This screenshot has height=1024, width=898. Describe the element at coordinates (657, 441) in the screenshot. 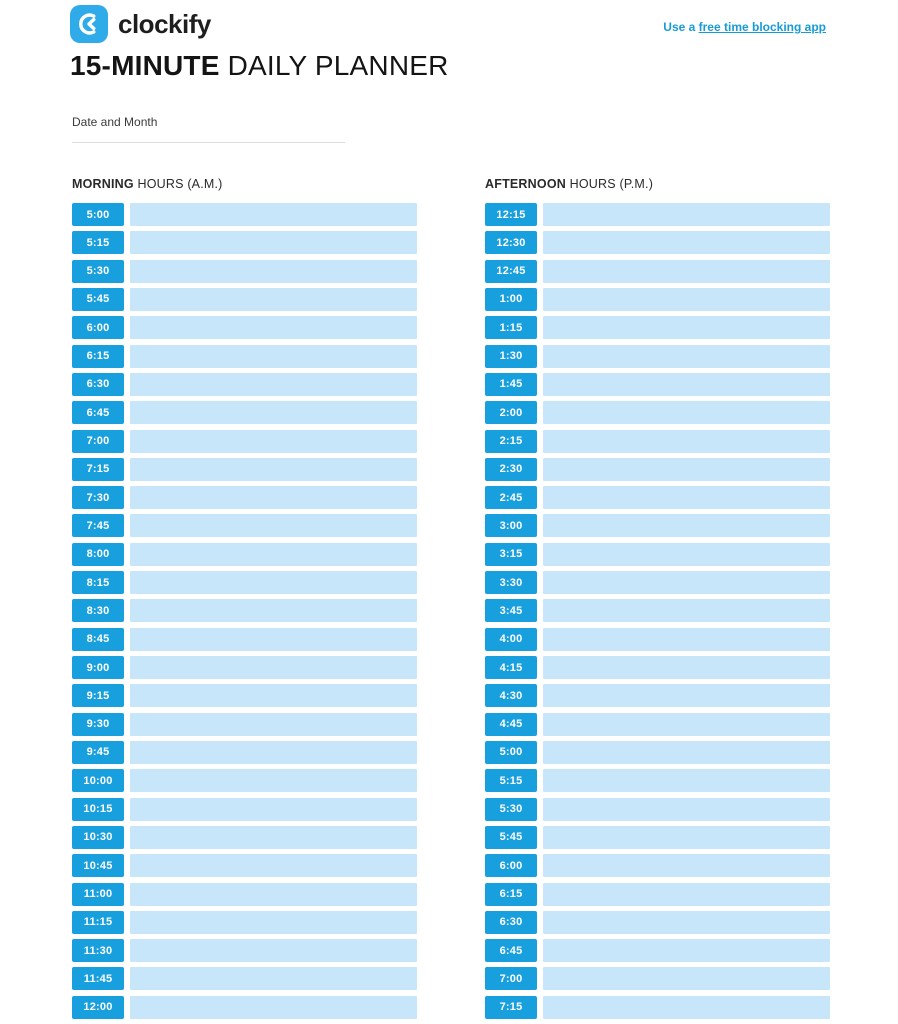

I see `time-slot-row: 2:15` at that location.